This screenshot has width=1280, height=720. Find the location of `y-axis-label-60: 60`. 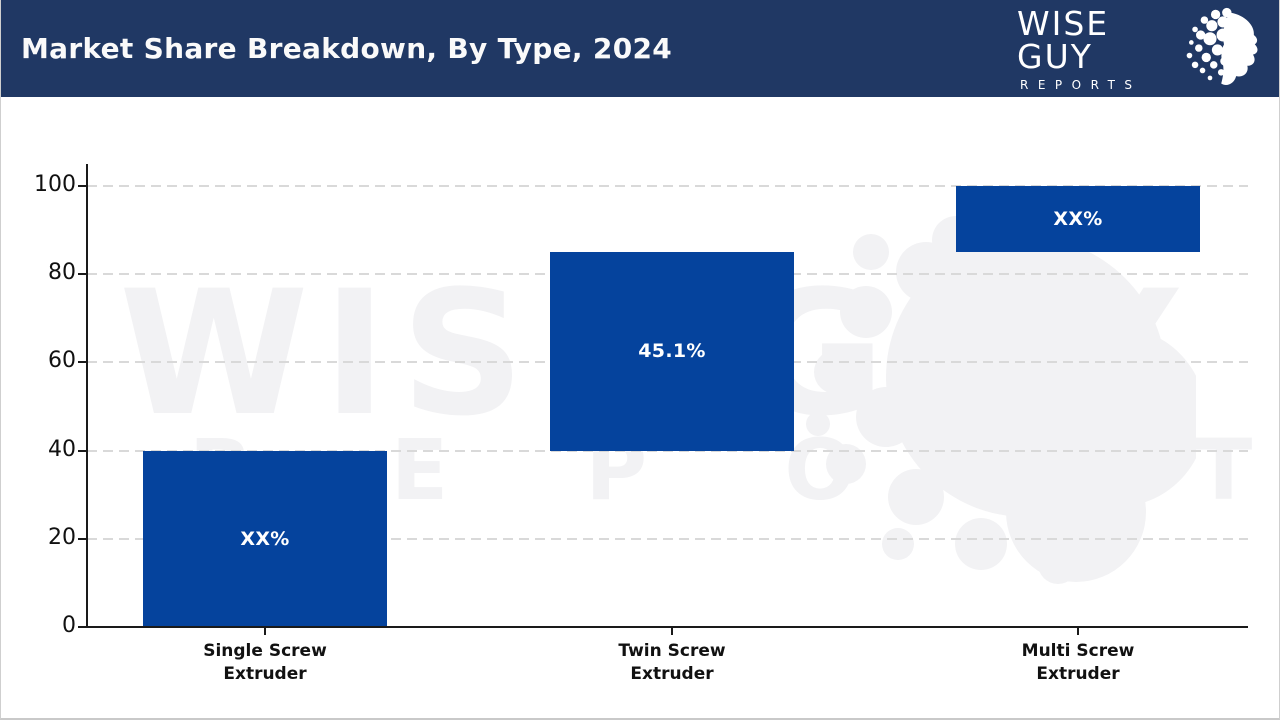

y-axis-label-60: 60 is located at coordinates (62, 361).